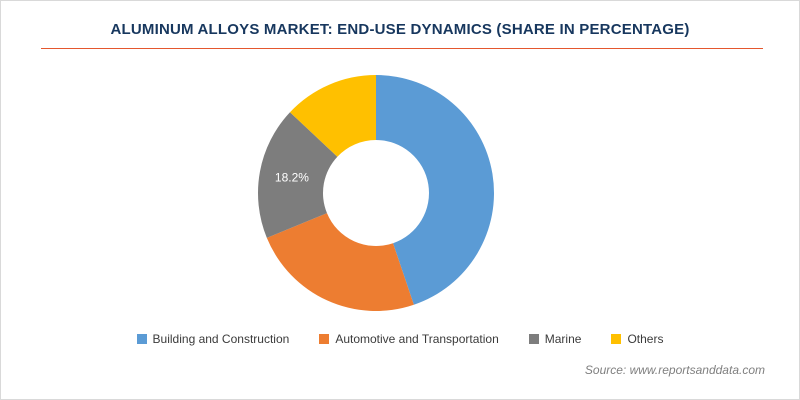 This screenshot has width=800, height=400. What do you see at coordinates (563, 339) in the screenshot?
I see `legend-label: Marine` at bounding box center [563, 339].